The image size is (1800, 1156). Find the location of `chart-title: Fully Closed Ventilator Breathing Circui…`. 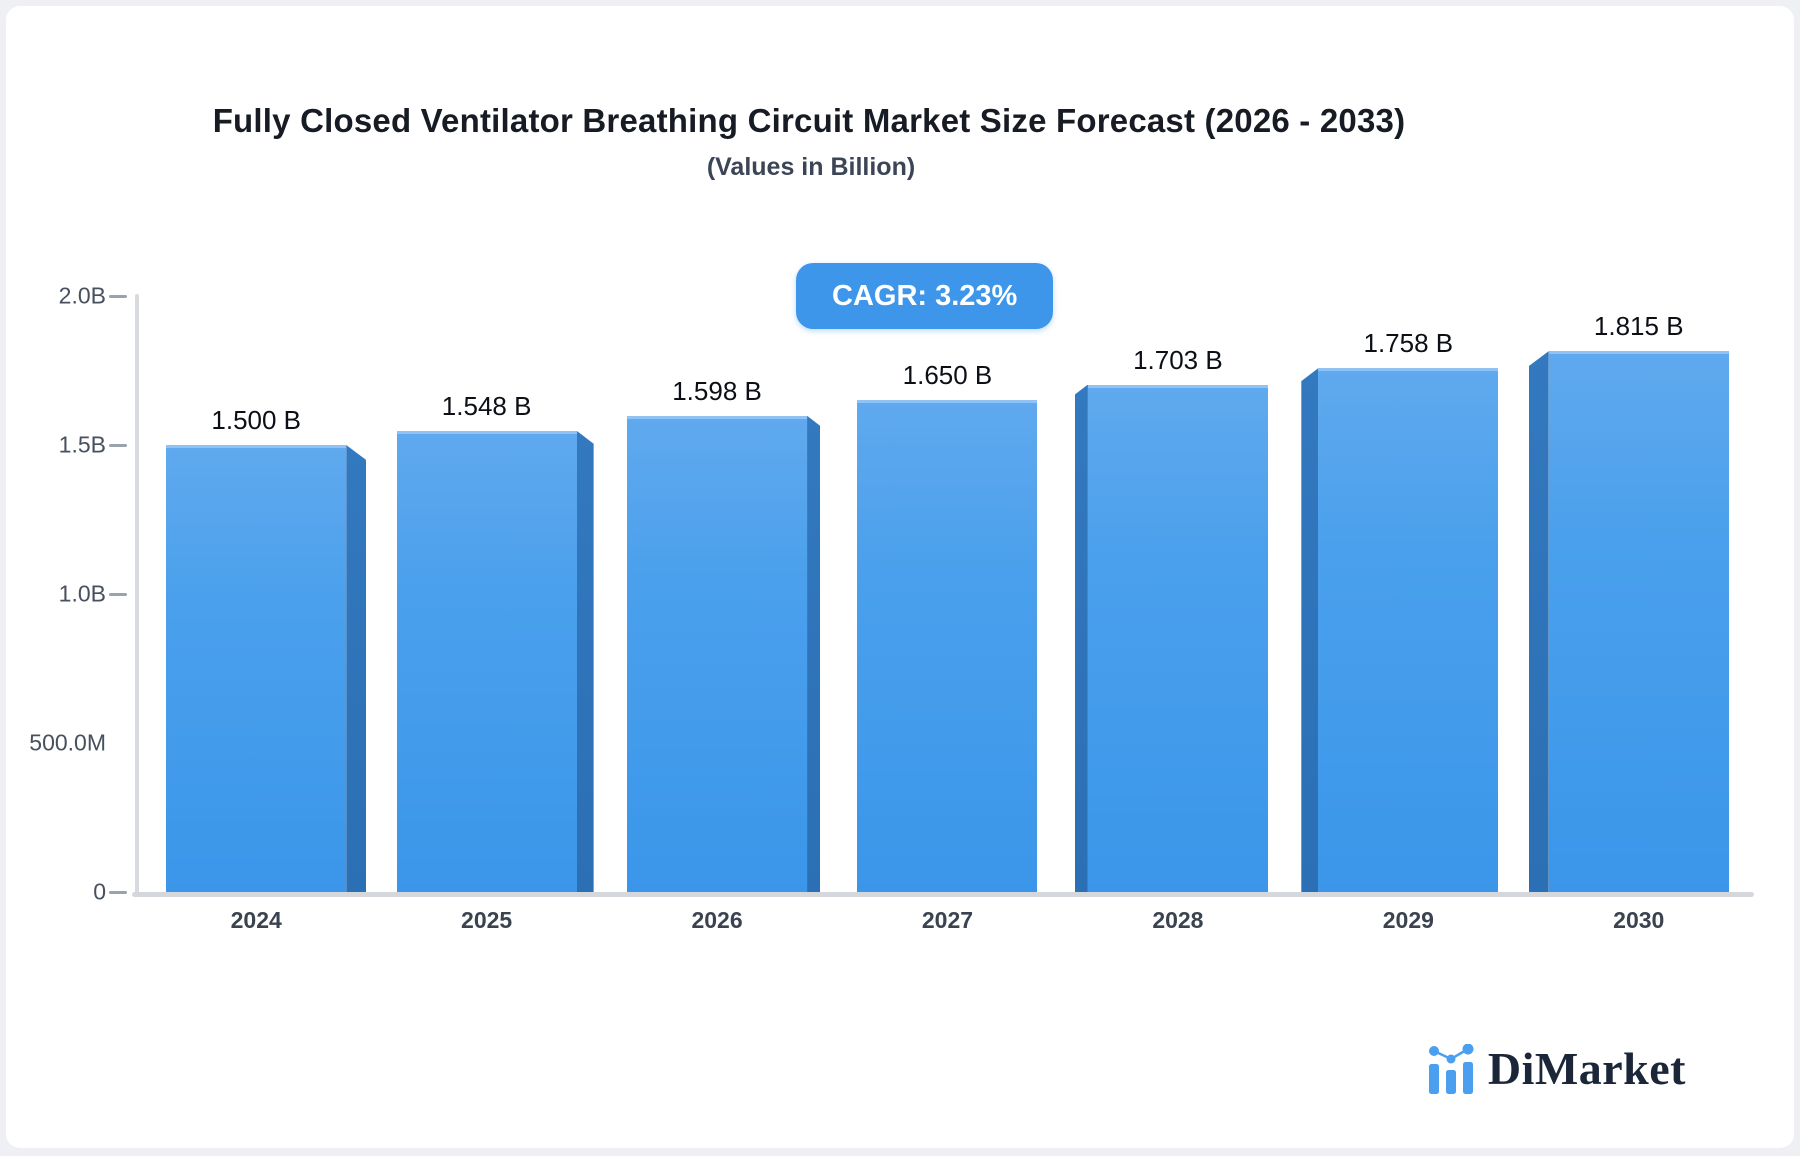

chart-title: Fully Closed Ventilator Breathing Circui… is located at coordinates (809, 120).